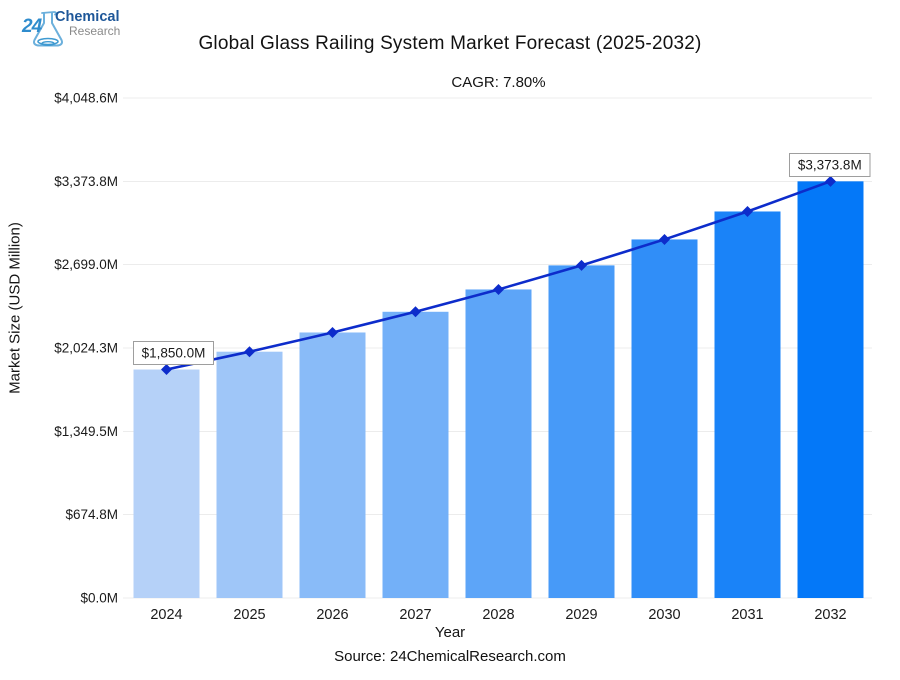  What do you see at coordinates (15, 308) in the screenshot?
I see `y-axis-title: Market Size (USD Million)` at bounding box center [15, 308].